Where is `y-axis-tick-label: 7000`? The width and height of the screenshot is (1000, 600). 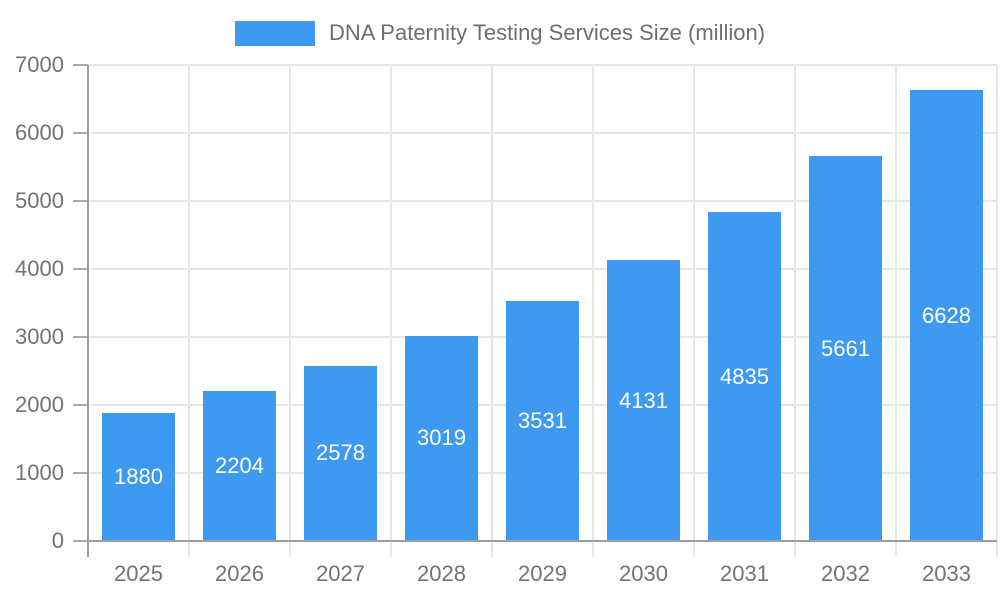 y-axis-tick-label: 7000 is located at coordinates (39, 64).